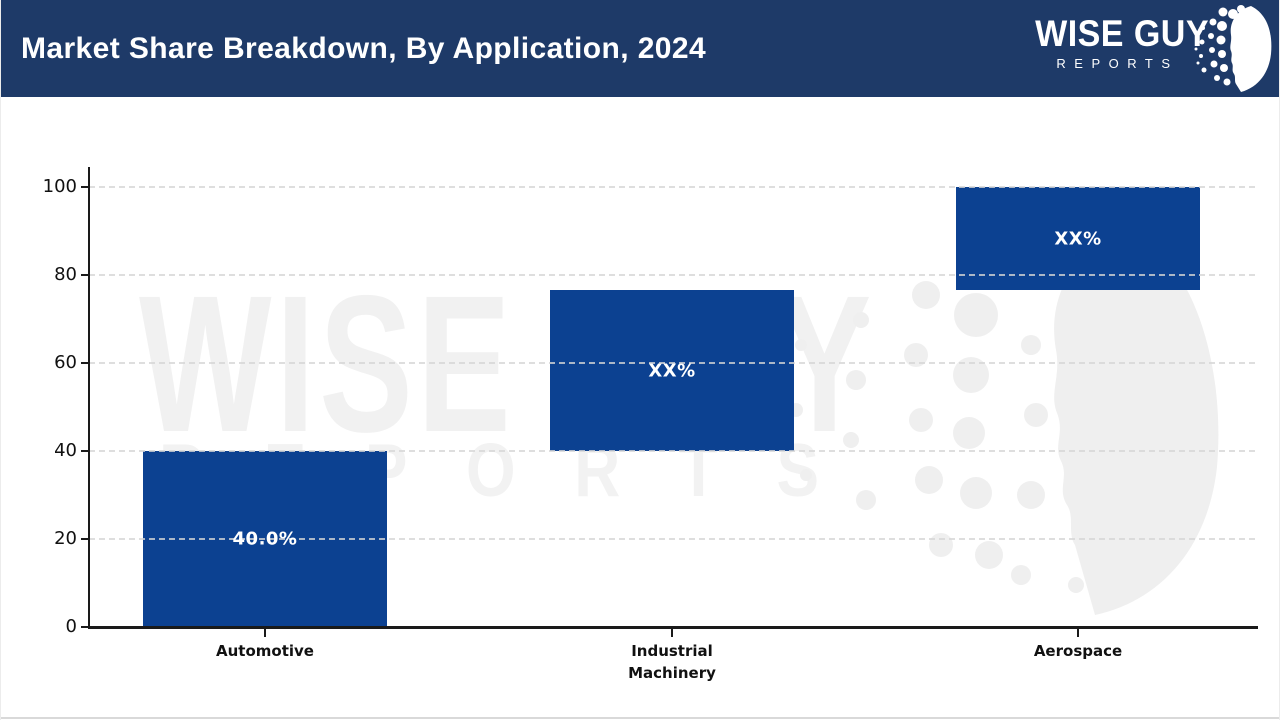 The image size is (1280, 720). I want to click on brand-logo: WISE GUY REPORTS, so click(1144, 48).